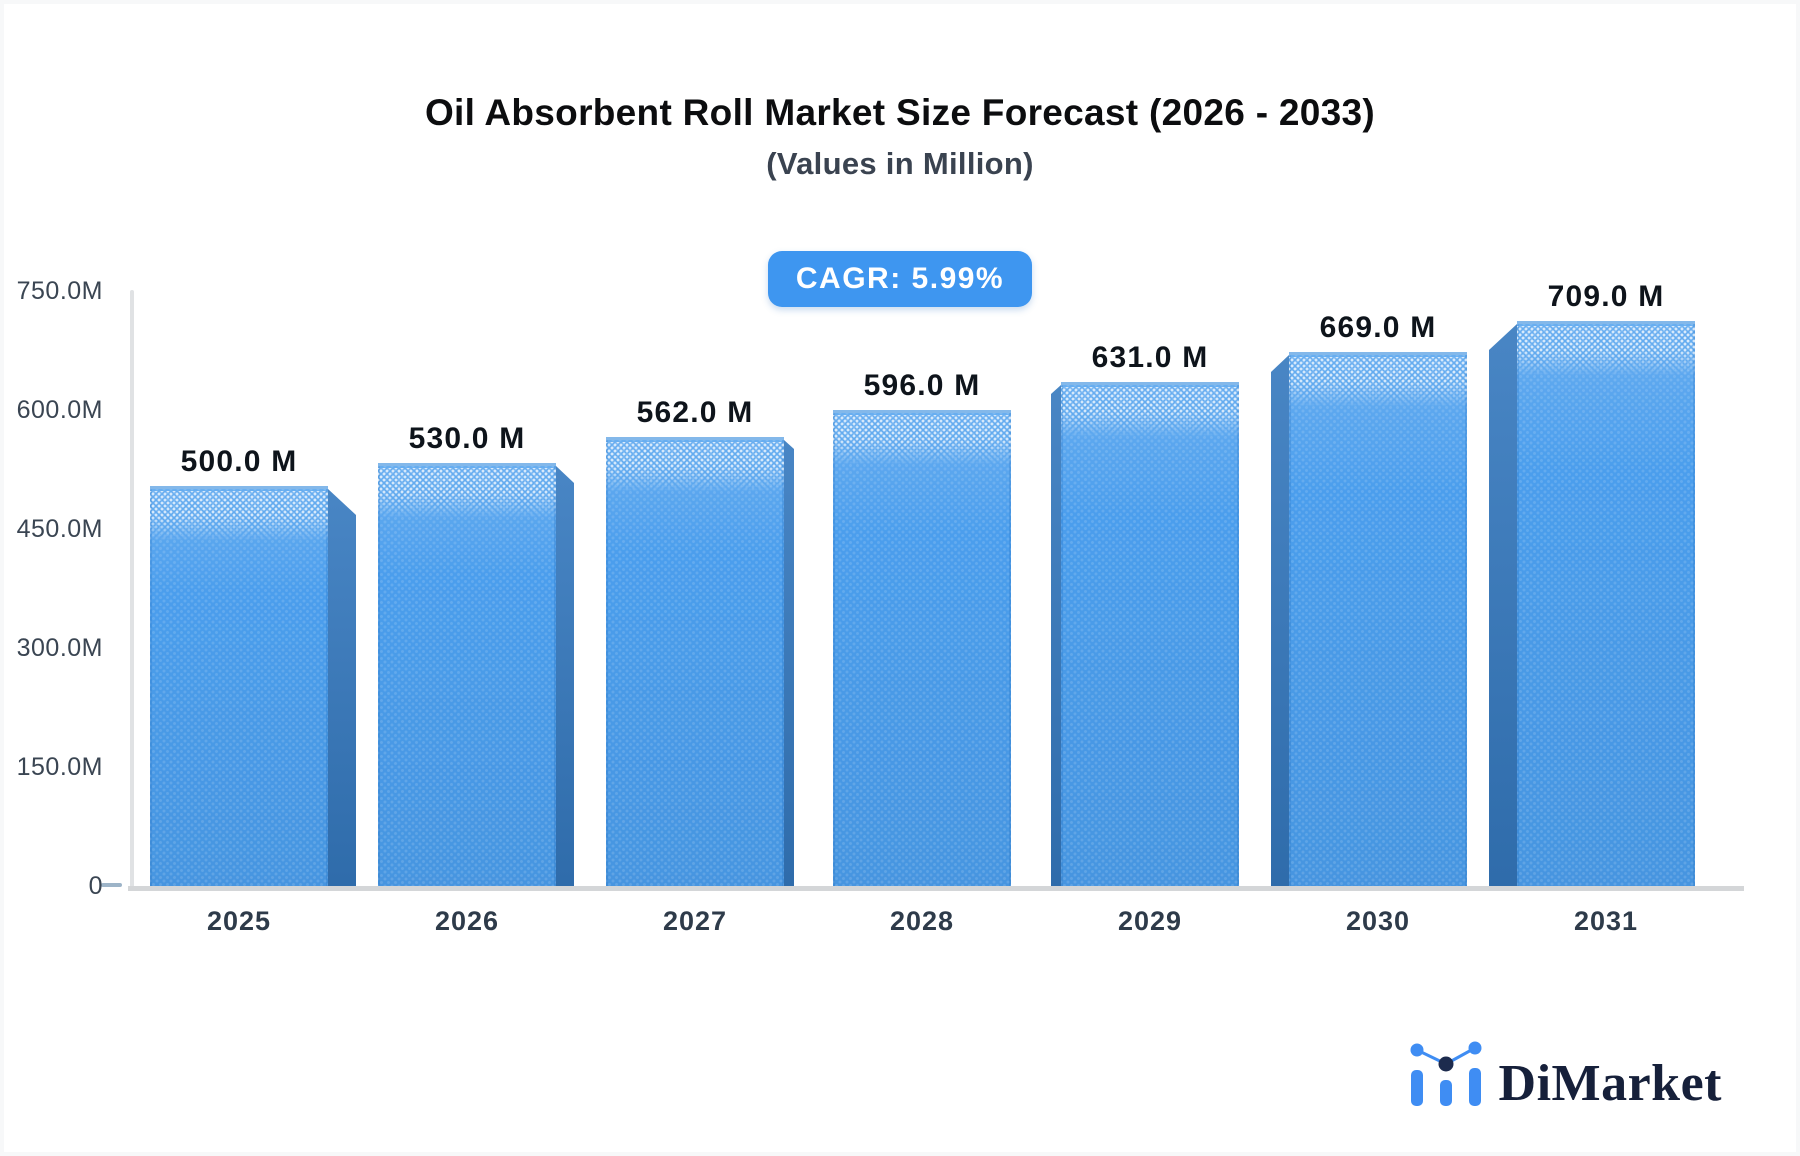  What do you see at coordinates (1150, 921) in the screenshot?
I see `x-axis-label-2029: 2029` at bounding box center [1150, 921].